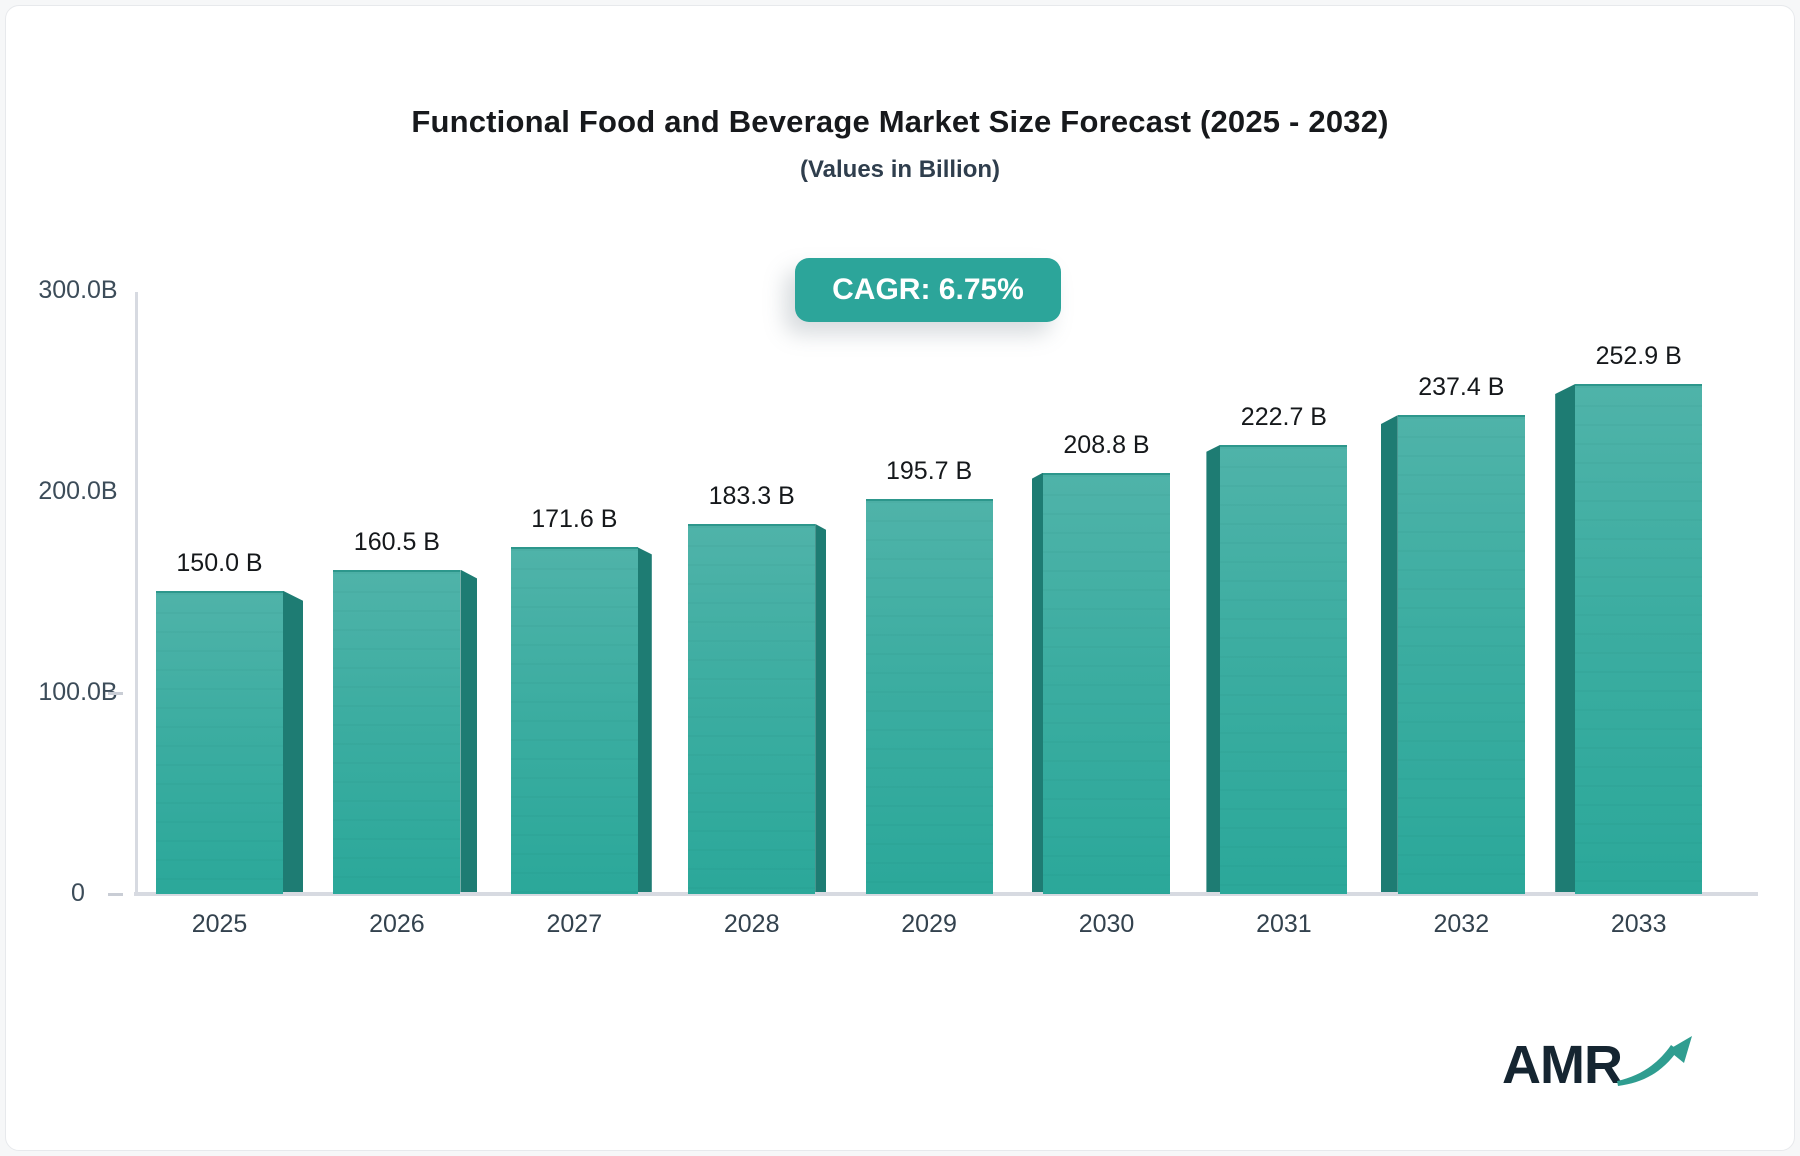 Image resolution: width=1800 pixels, height=1156 pixels. What do you see at coordinates (574, 519) in the screenshot?
I see `value-label-2027: 171.6 B` at bounding box center [574, 519].